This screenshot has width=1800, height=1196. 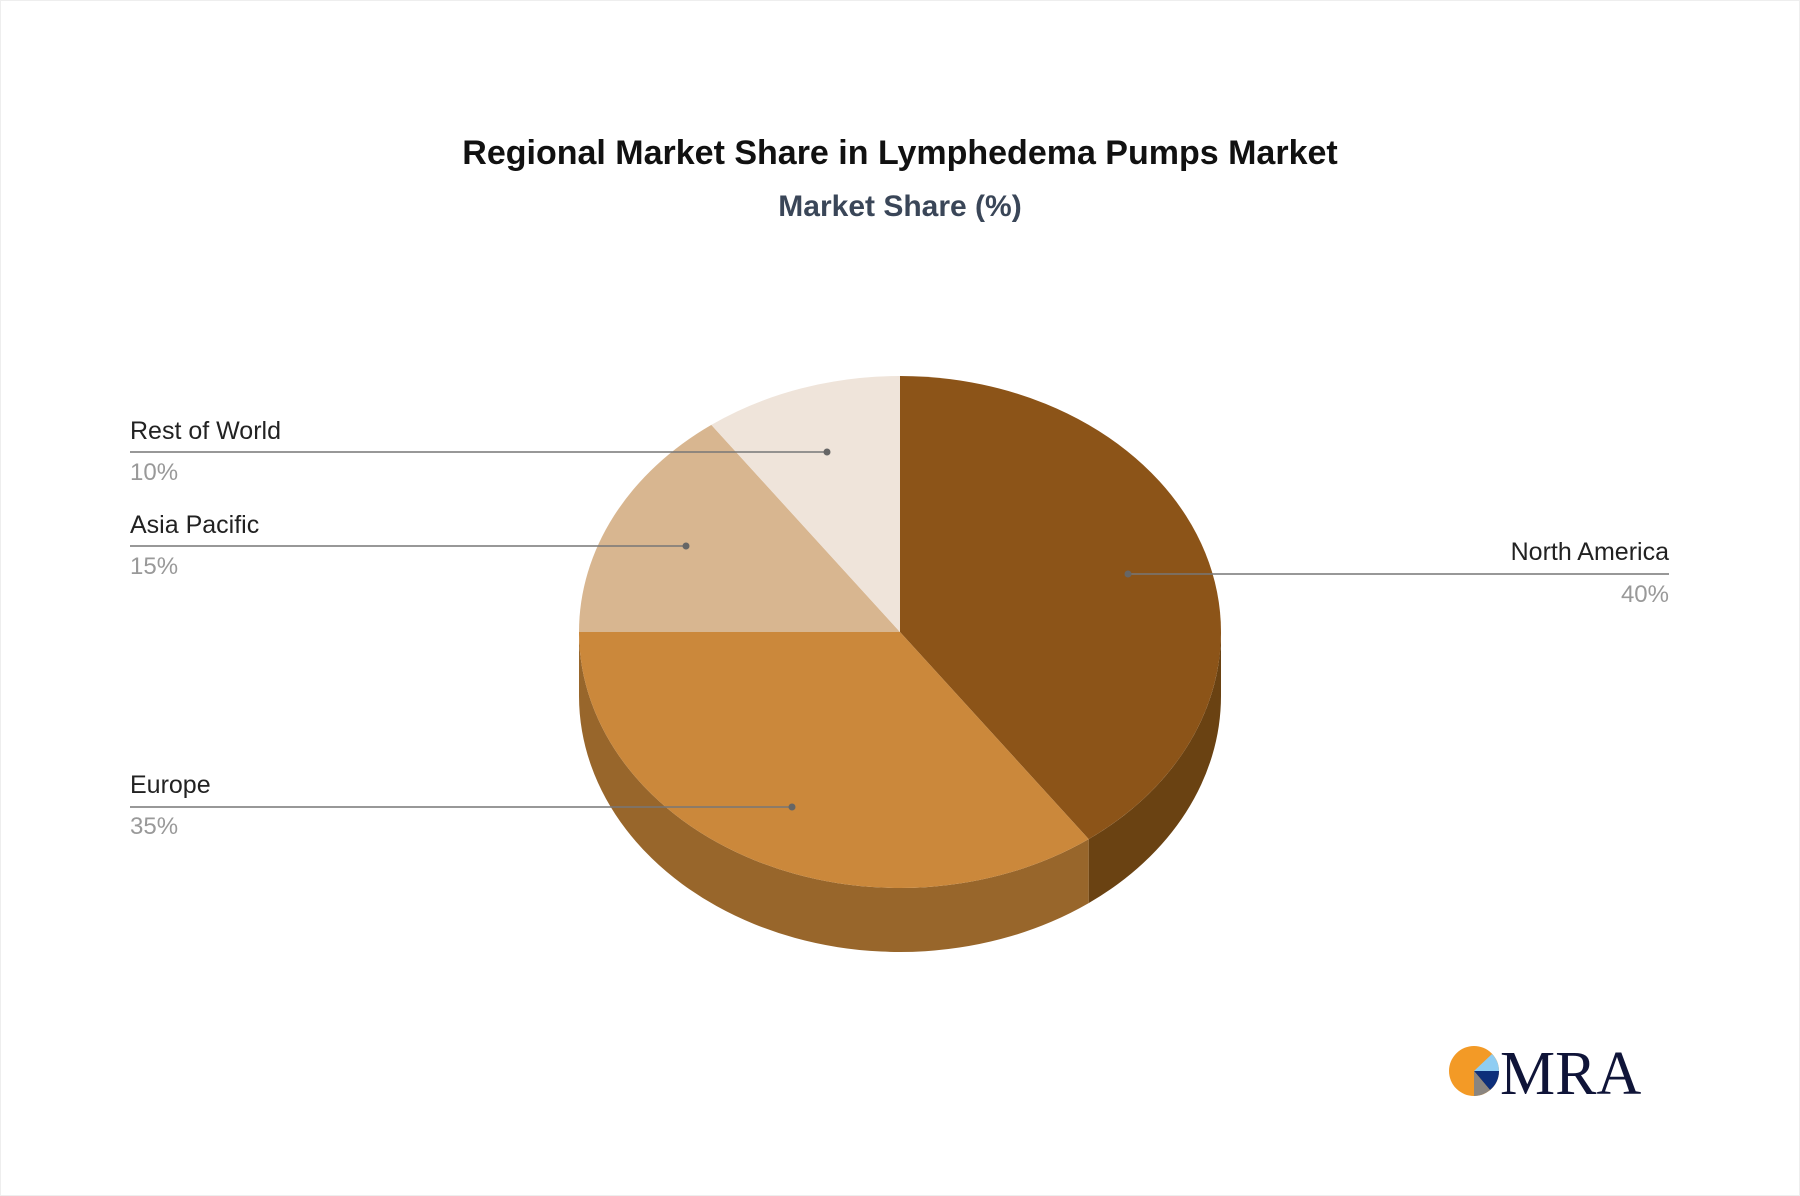 I want to click on label-north-america: North America, so click(x=1589, y=552).